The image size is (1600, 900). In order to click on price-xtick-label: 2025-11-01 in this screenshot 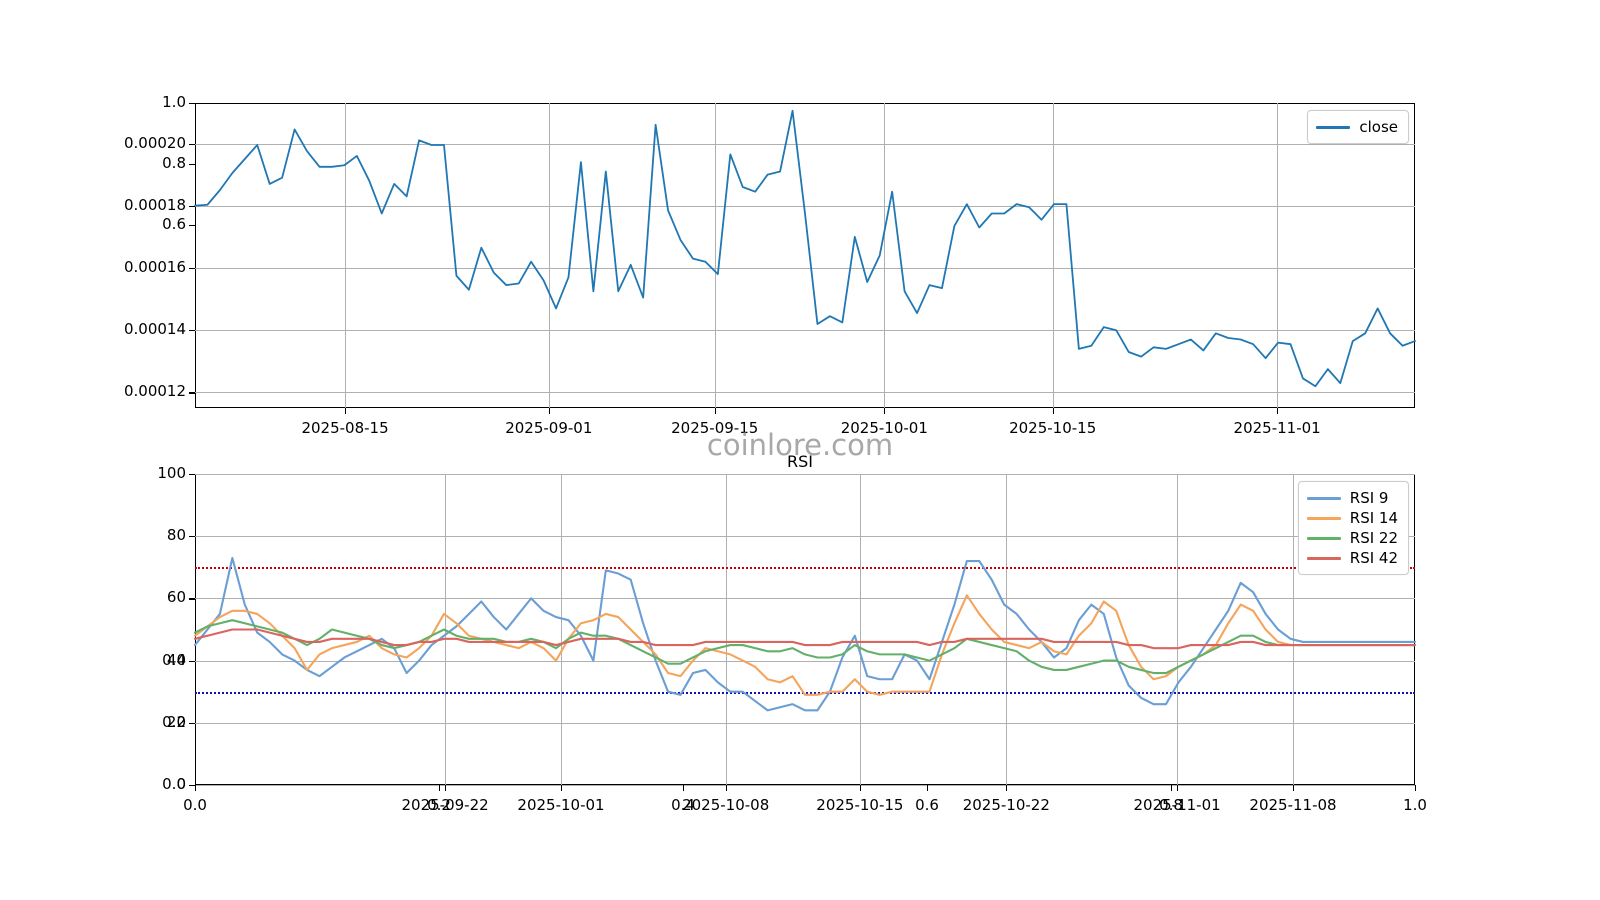, I will do `click(1277, 428)`.